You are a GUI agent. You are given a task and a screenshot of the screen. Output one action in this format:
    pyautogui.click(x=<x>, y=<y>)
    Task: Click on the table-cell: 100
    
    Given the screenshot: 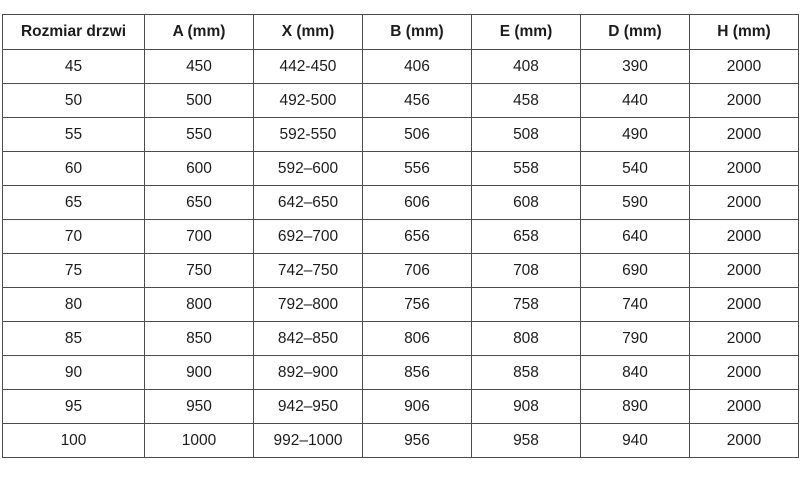 What is the action you would take?
    pyautogui.click(x=73, y=440)
    